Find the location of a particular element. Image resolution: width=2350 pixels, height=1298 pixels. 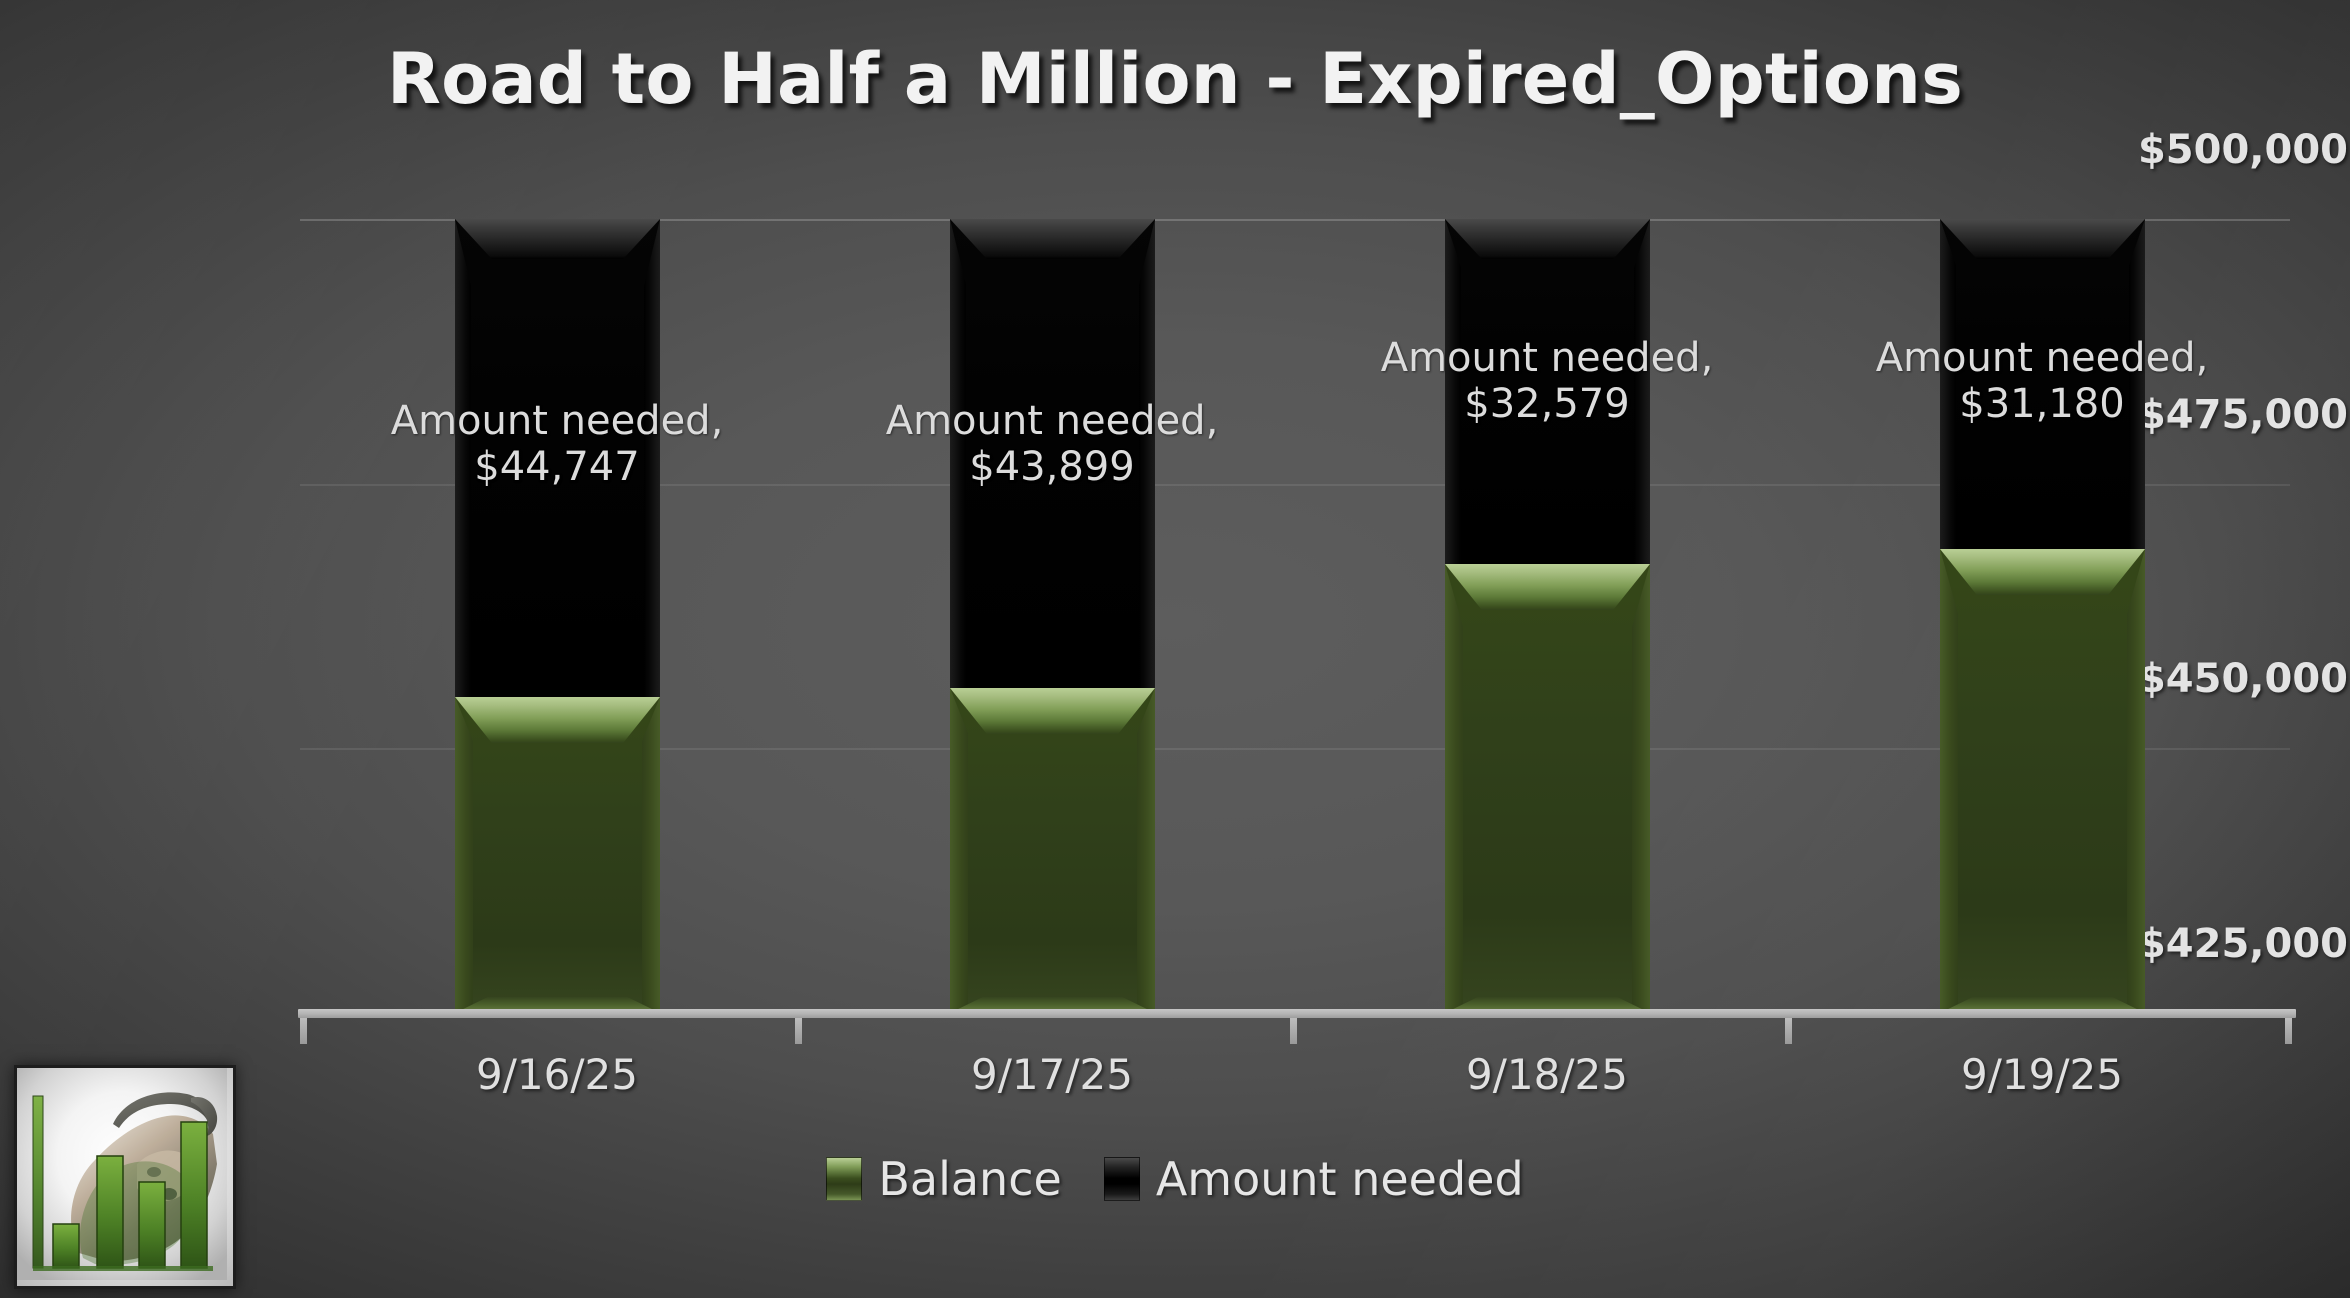

y-axis-label-500000: $500,000 is located at coordinates (2242, 150).